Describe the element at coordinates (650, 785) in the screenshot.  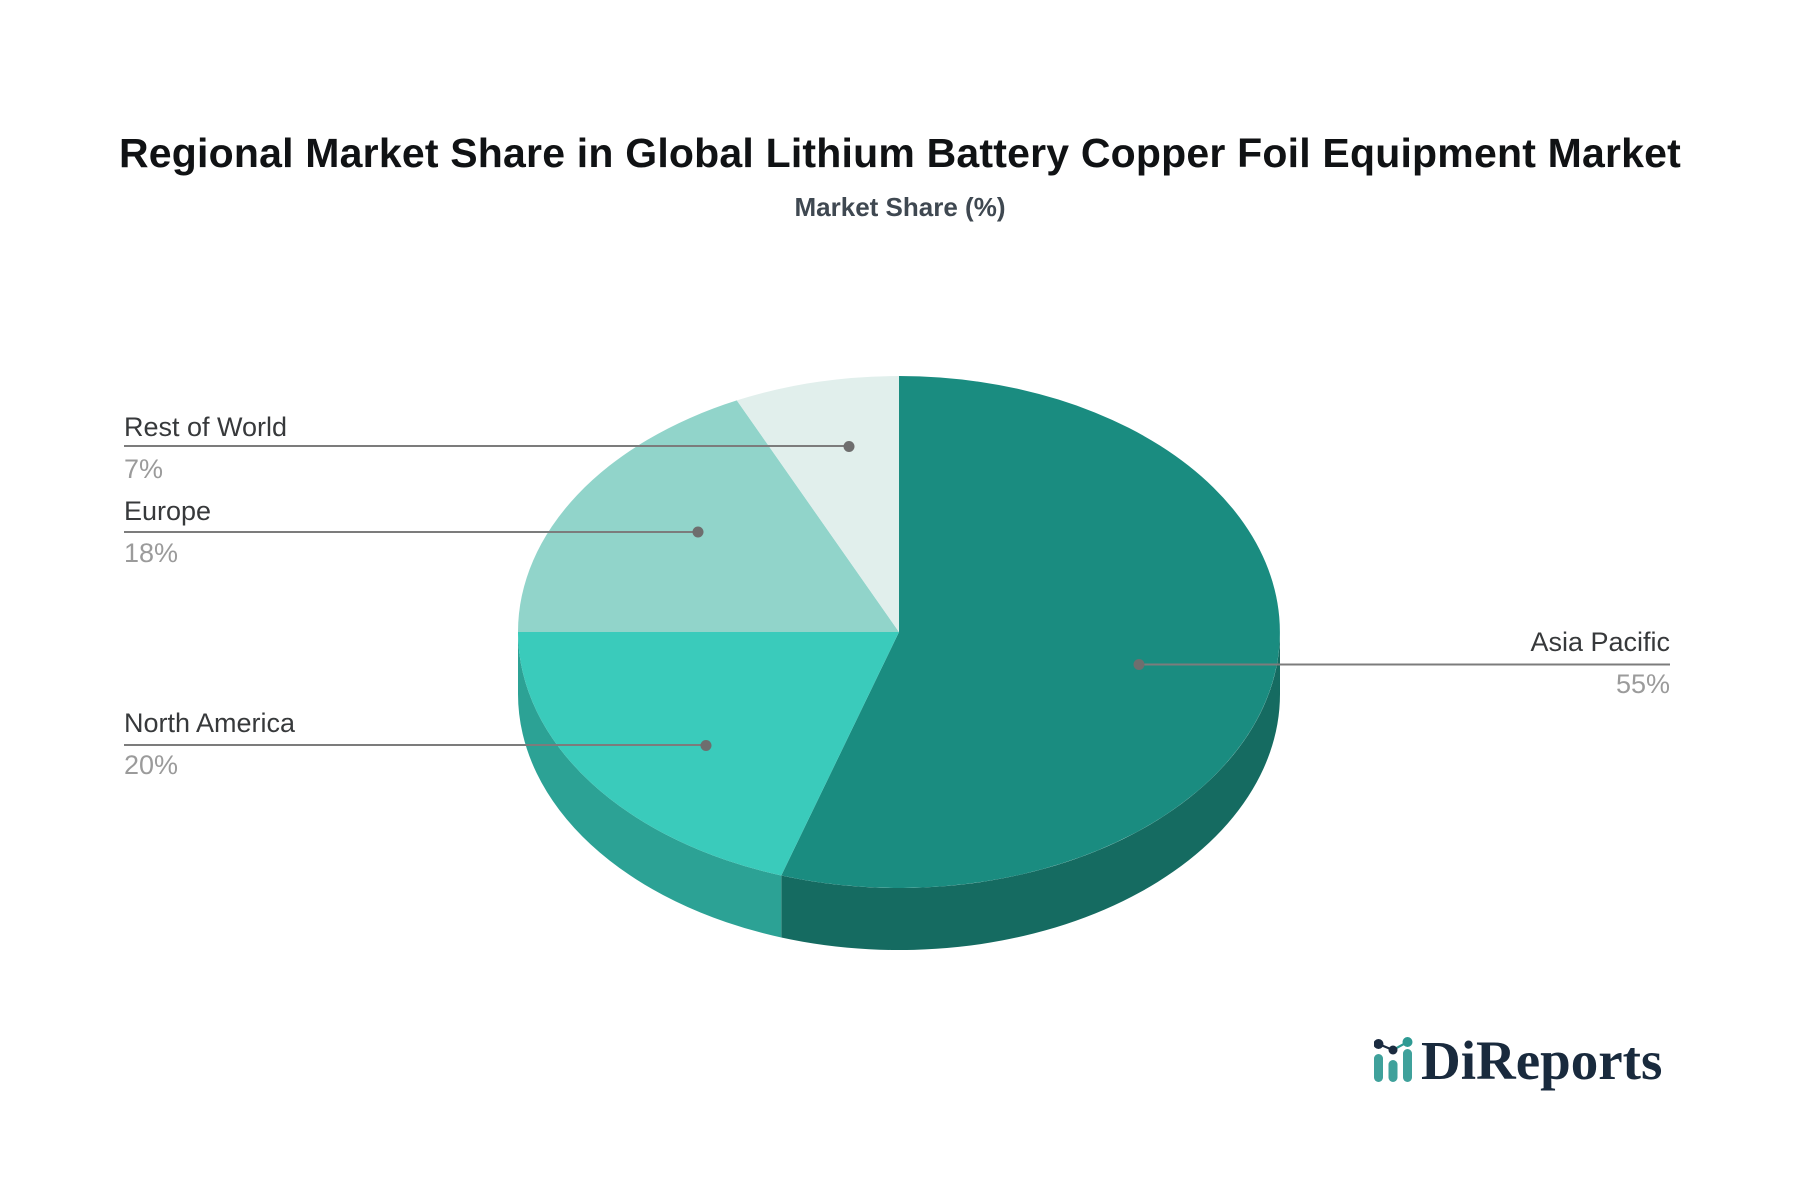
I see `pie-side-north-america` at that location.